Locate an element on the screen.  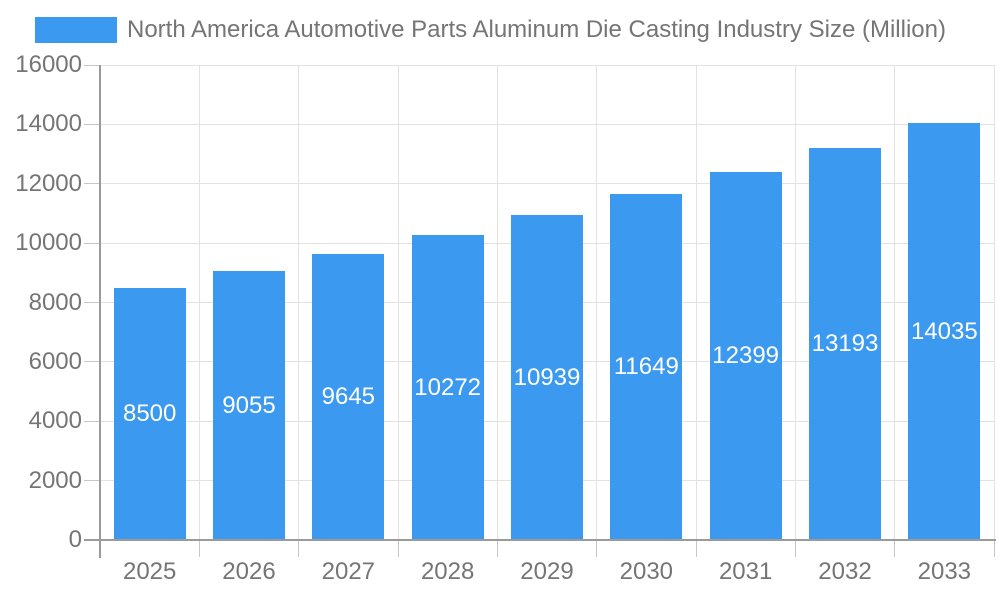
y-tick-label: 2000 is located at coordinates (55, 480).